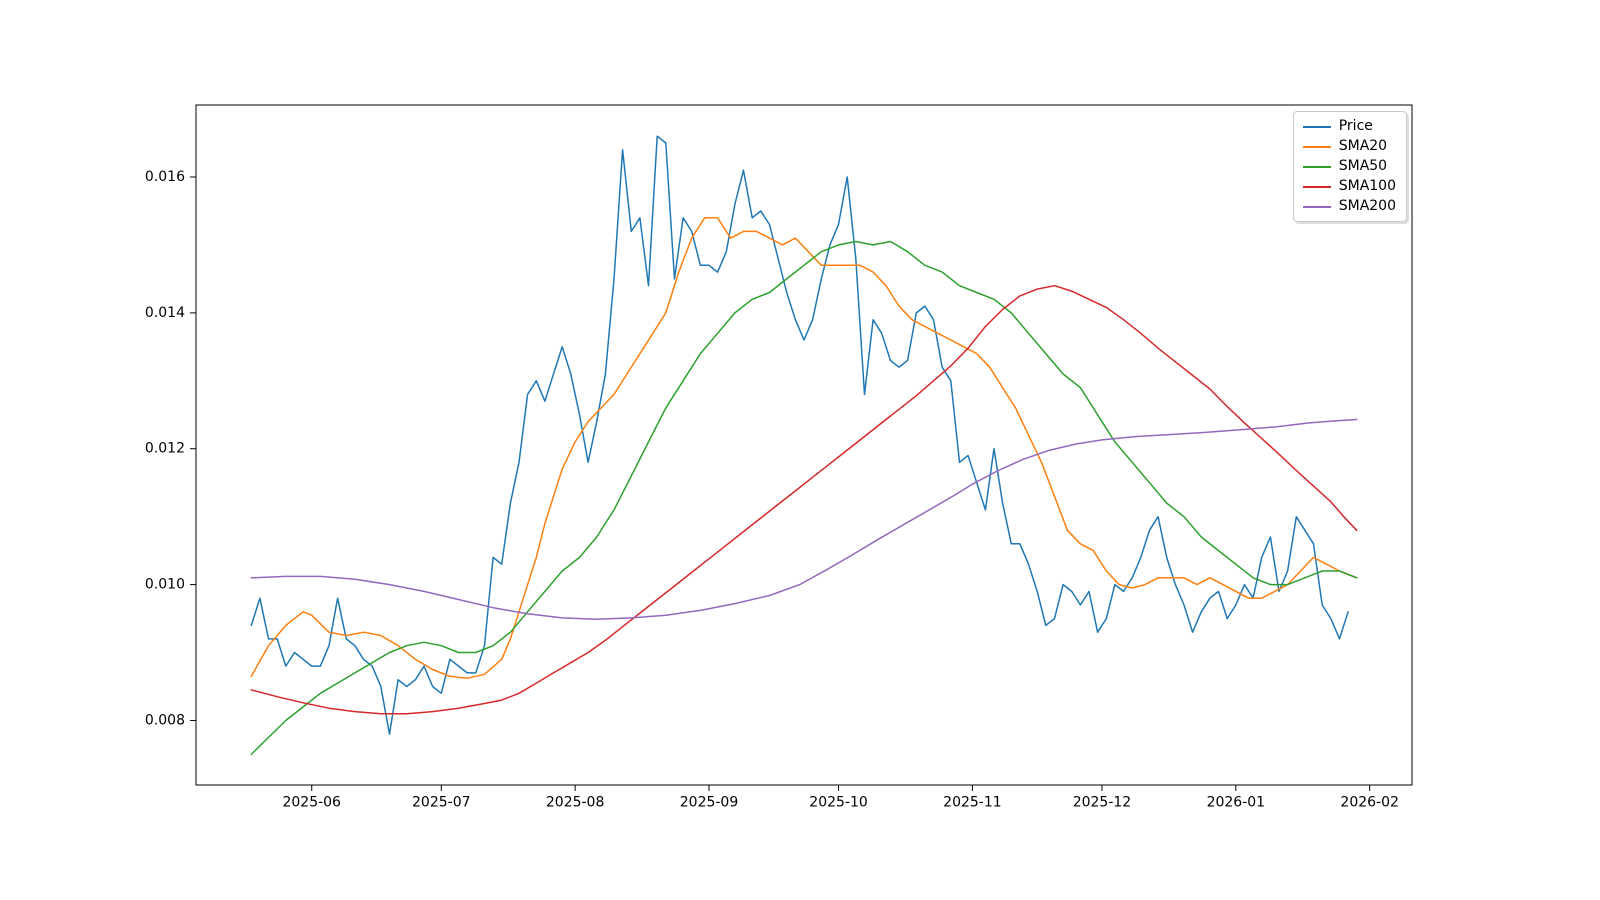 The image size is (1600, 900). I want to click on x-tick-label: 2025-11, so click(972, 803).